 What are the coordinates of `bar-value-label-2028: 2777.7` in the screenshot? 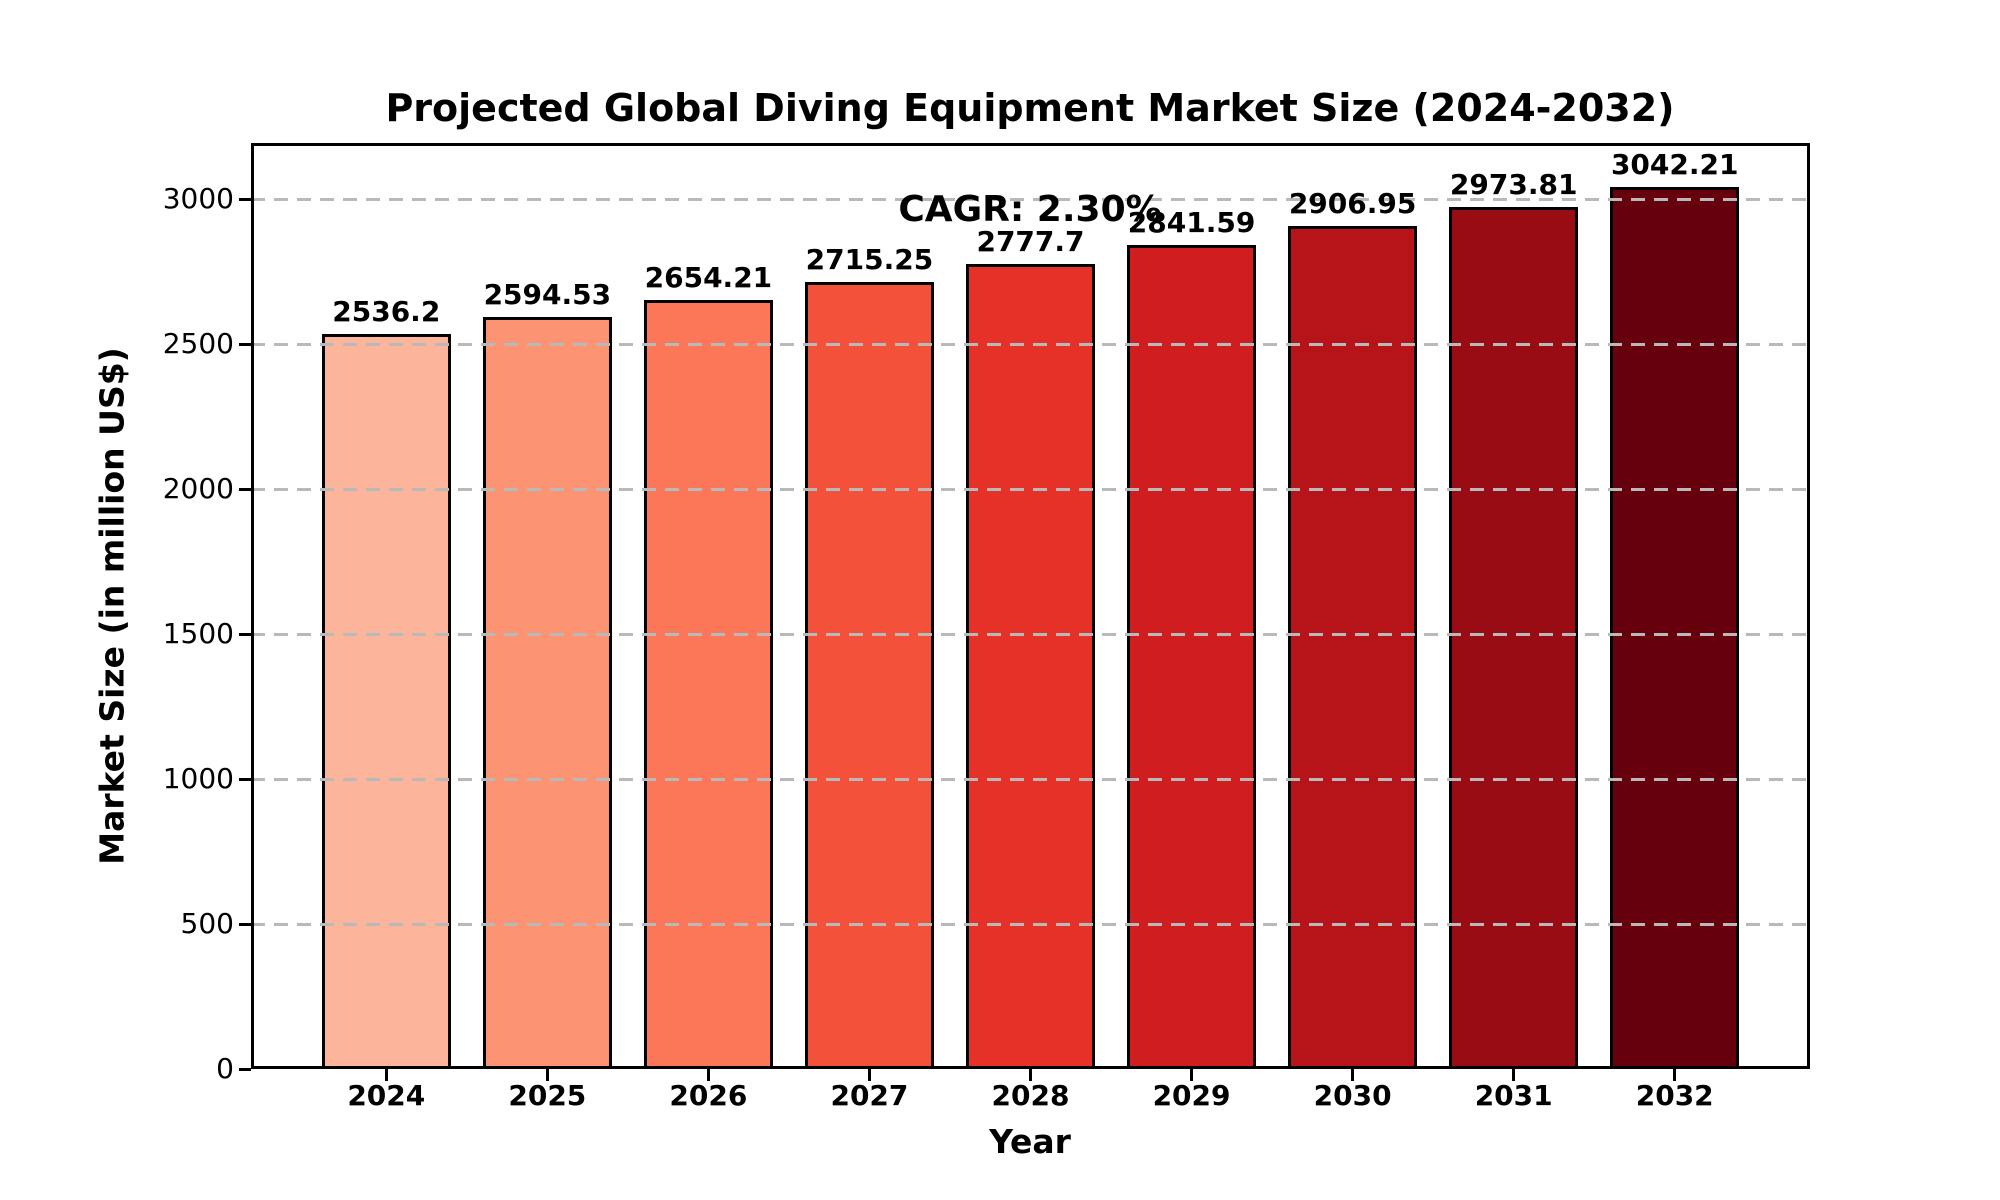 It's located at (1030, 241).